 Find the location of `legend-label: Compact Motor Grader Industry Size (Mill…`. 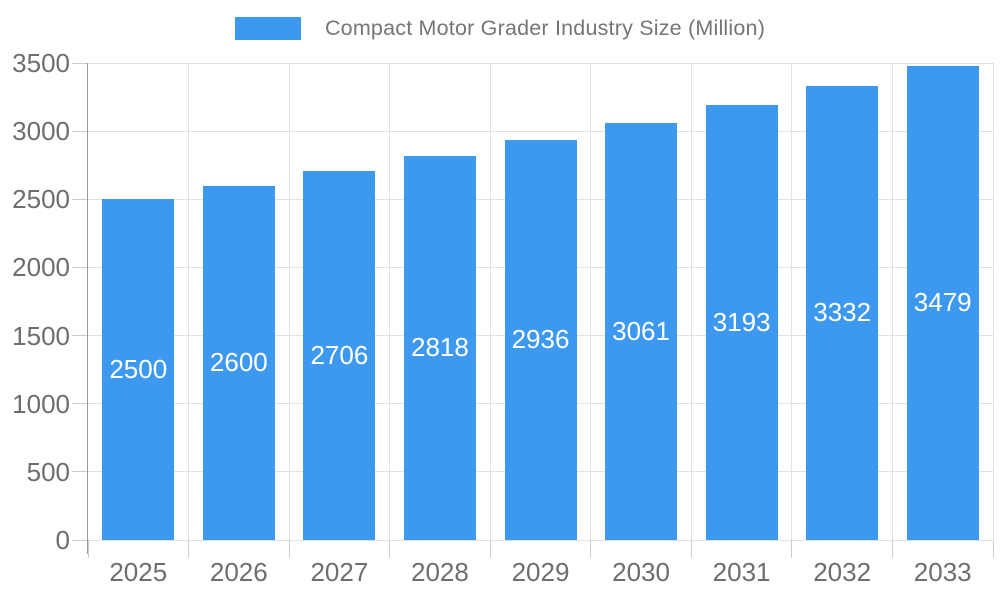

legend-label: Compact Motor Grader Industry Size (Mill… is located at coordinates (545, 28).